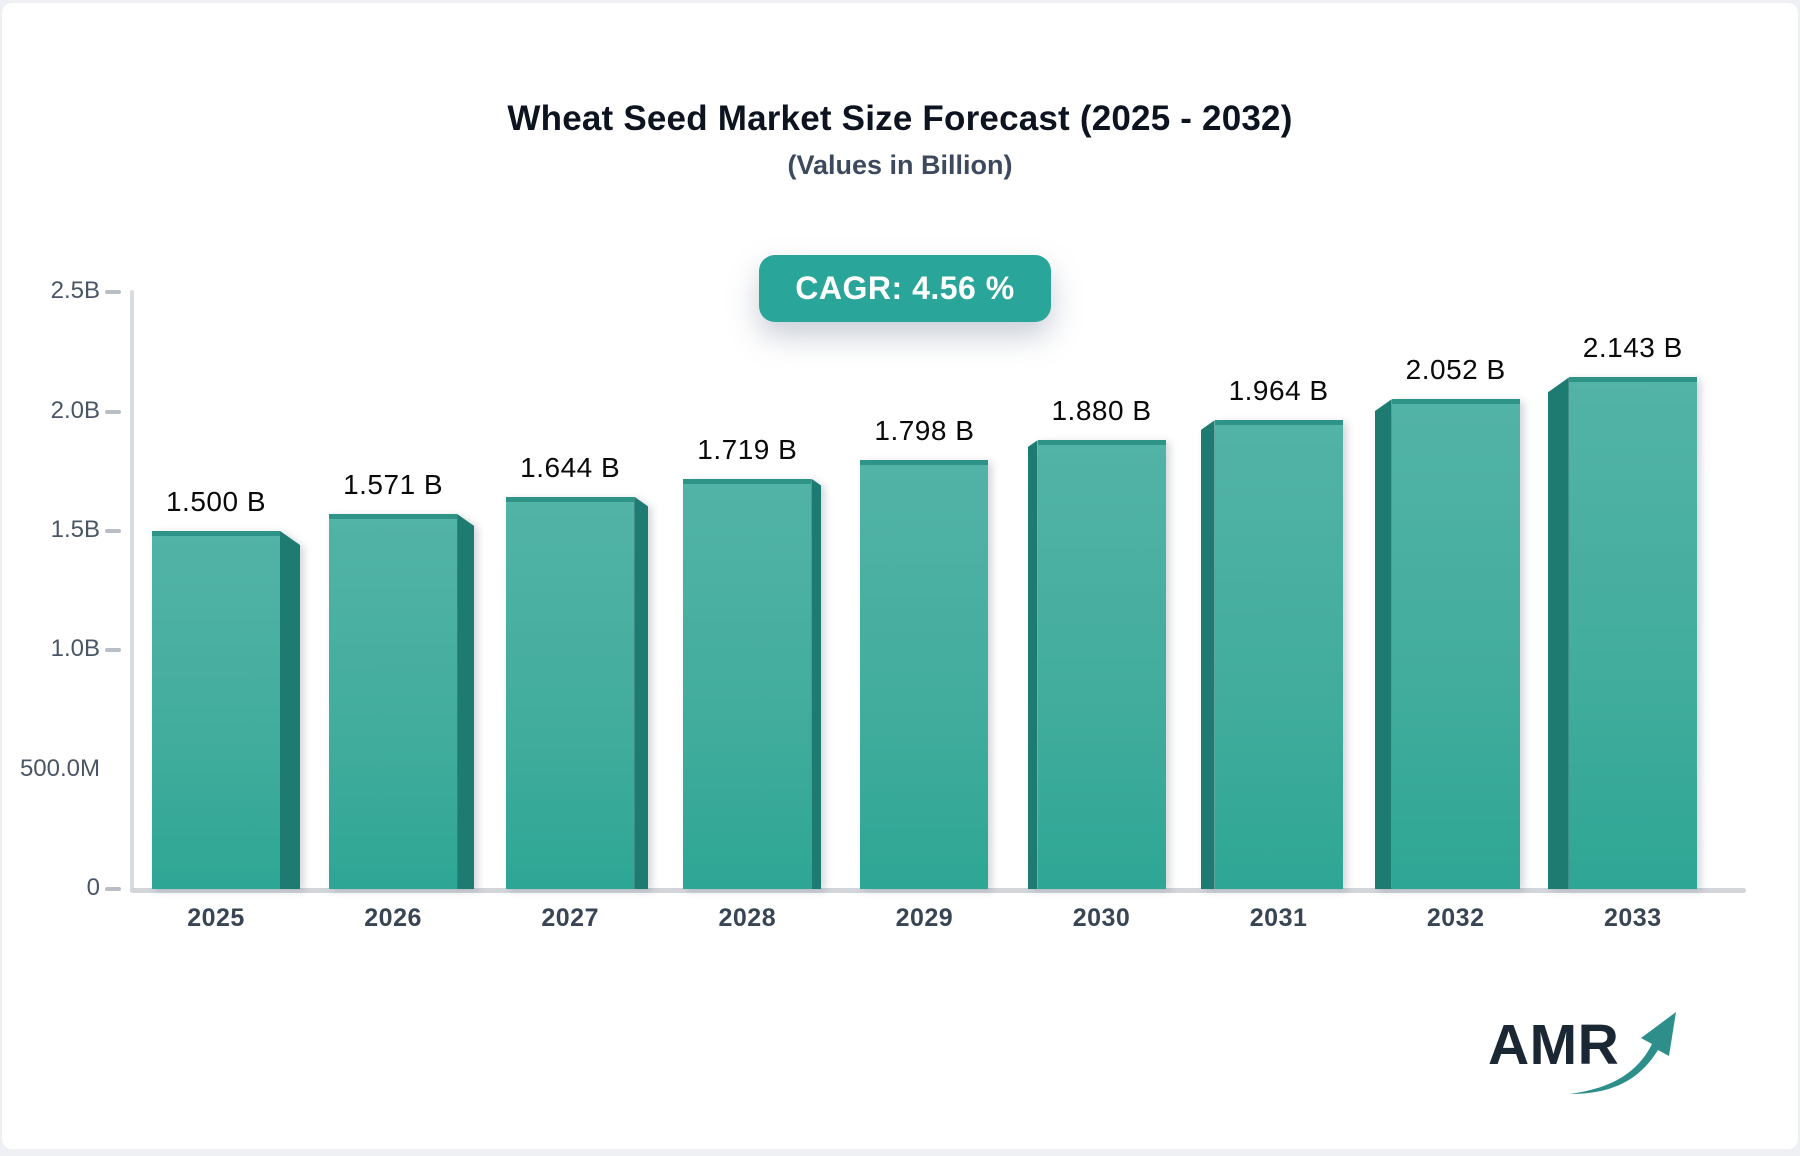 The height and width of the screenshot is (1156, 1800). Describe the element at coordinates (747, 918) in the screenshot. I see `x-tick-label: 2028` at that location.